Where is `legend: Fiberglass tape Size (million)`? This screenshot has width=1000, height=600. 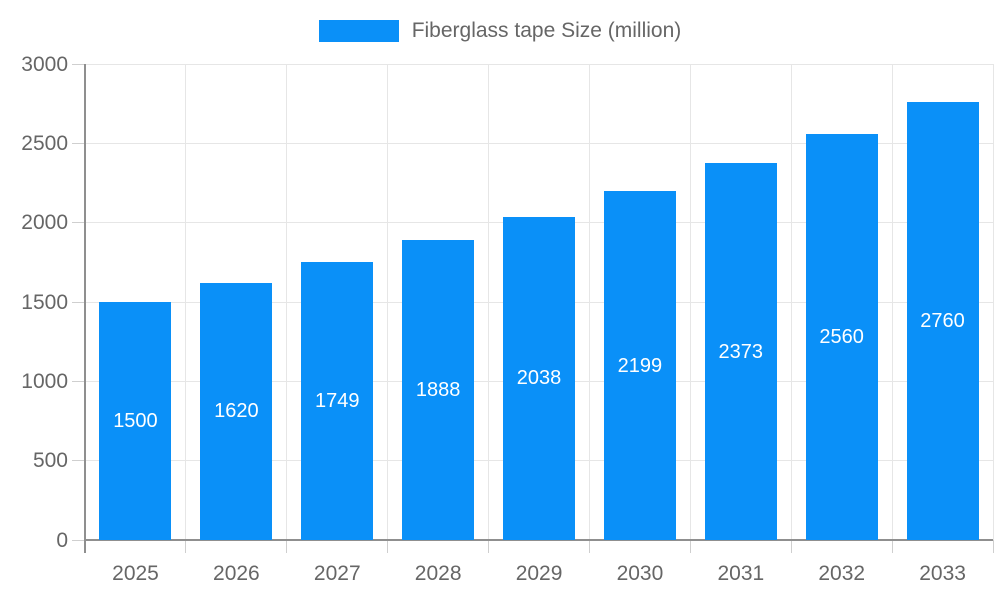 legend: Fiberglass tape Size (million) is located at coordinates (500, 31).